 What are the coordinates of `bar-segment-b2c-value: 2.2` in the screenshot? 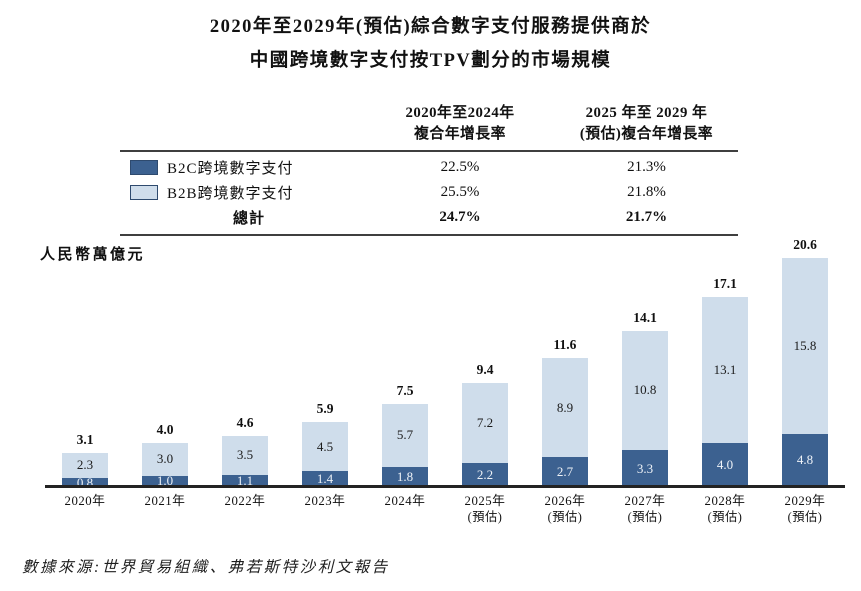 It's located at (485, 474).